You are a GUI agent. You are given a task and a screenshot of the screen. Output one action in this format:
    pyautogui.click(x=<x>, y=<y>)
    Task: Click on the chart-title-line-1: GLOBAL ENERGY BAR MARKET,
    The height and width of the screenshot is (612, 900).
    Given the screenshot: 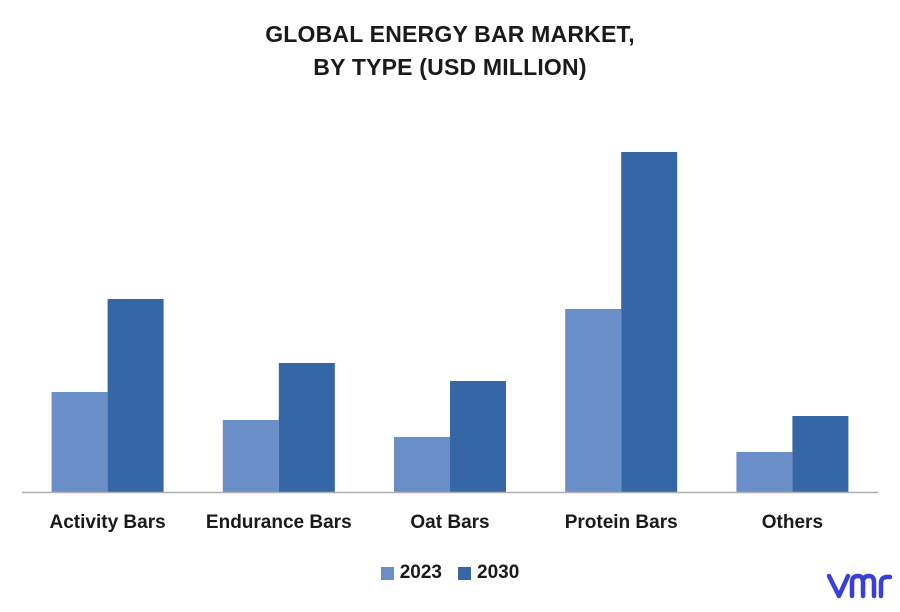 What is the action you would take?
    pyautogui.click(x=450, y=34)
    